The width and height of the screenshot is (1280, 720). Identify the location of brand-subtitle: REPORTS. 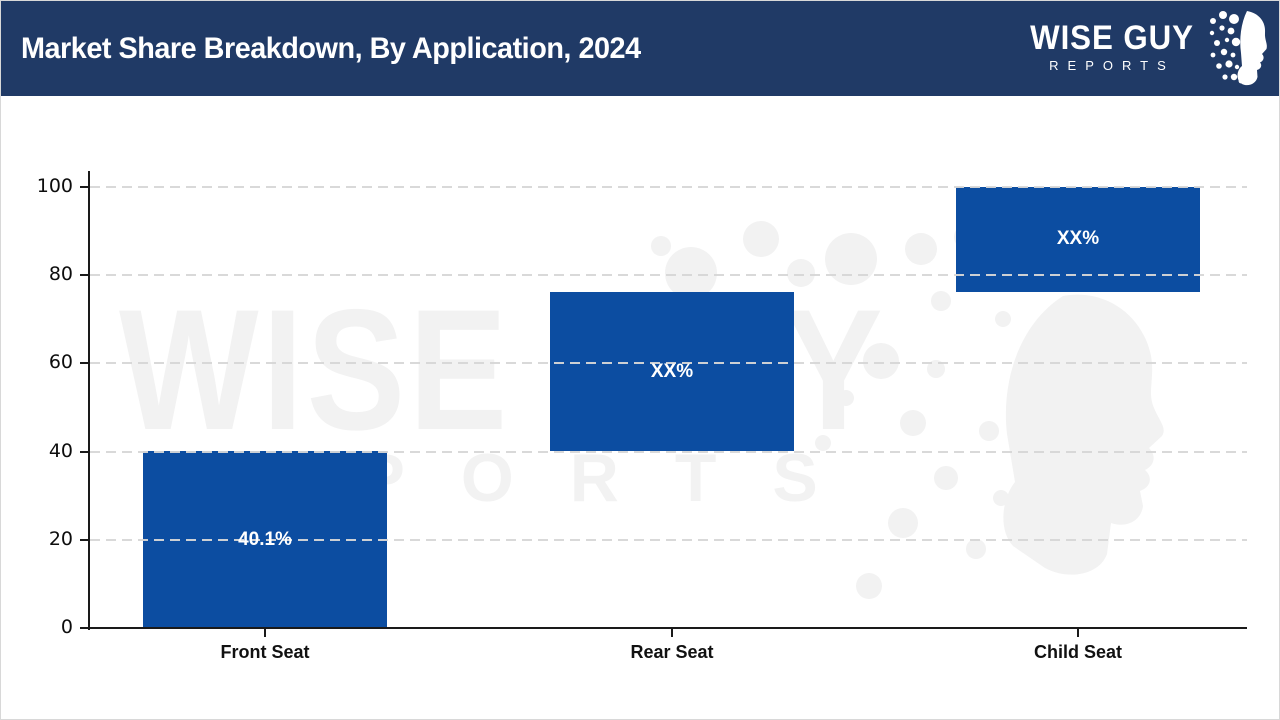
(1112, 65).